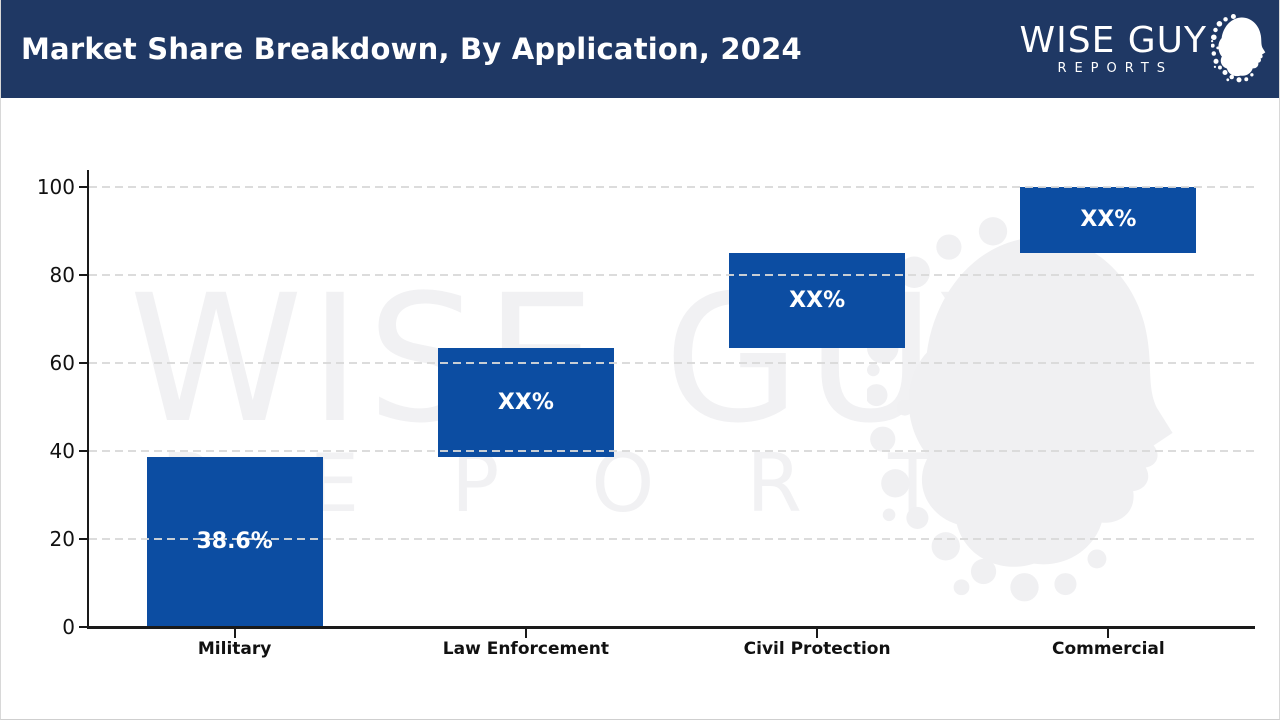 Image resolution: width=1280 pixels, height=720 pixels. I want to click on x-tick-label-law-enforcement: Law Enforcement, so click(525, 649).